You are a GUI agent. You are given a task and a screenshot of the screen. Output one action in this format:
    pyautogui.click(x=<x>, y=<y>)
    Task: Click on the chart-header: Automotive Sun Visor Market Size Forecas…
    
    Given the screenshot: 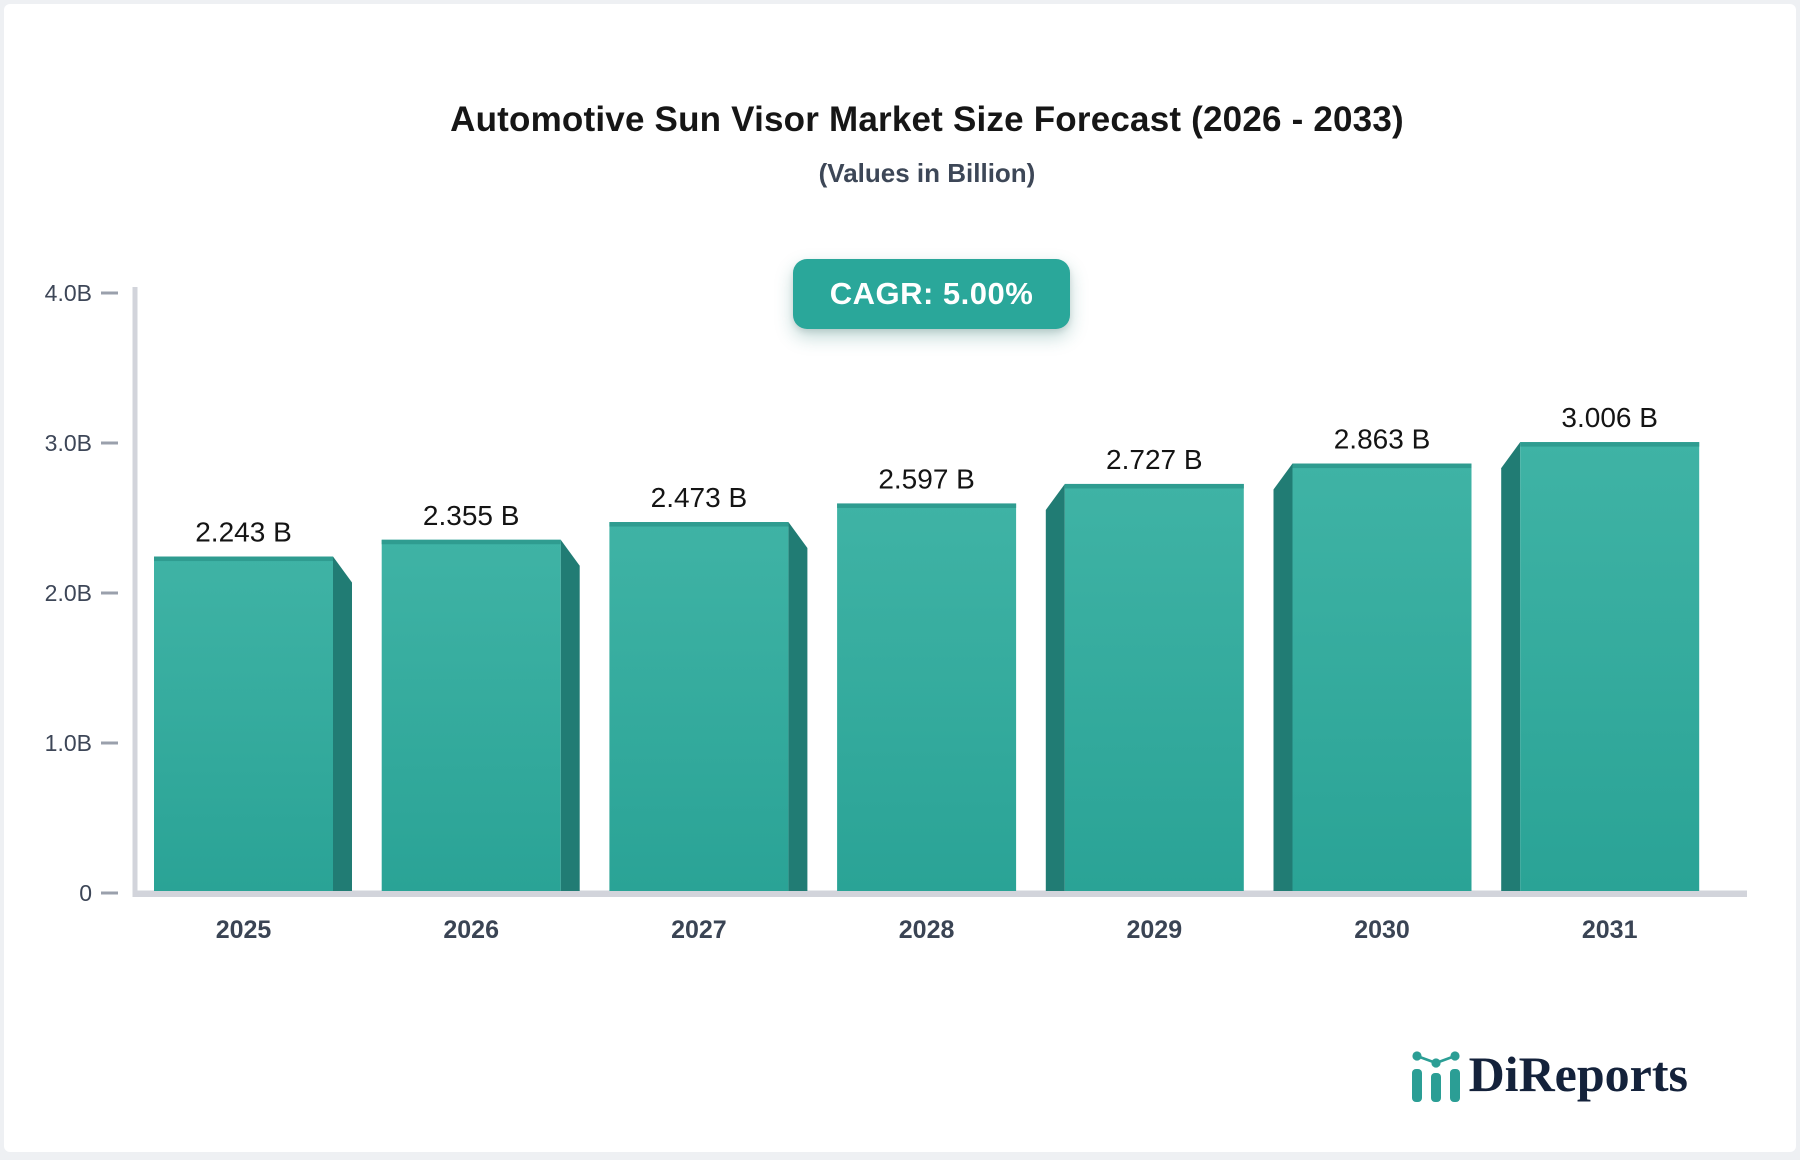 What is the action you would take?
    pyautogui.click(x=927, y=144)
    